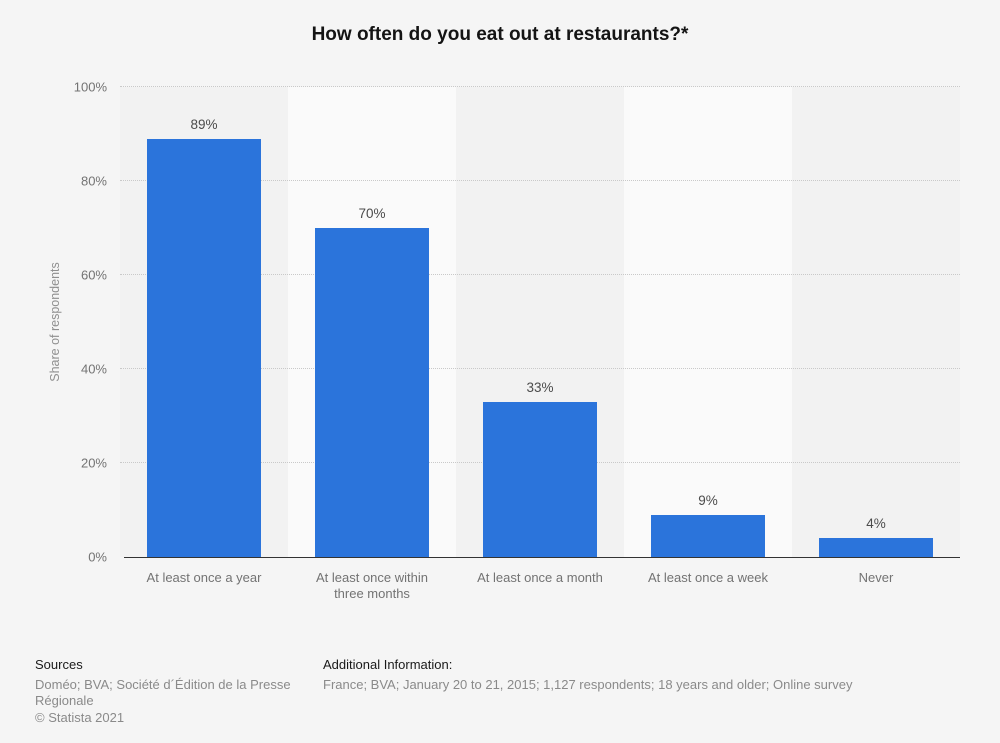 The height and width of the screenshot is (743, 1000). What do you see at coordinates (542, 557) in the screenshot?
I see `x-axis-line` at bounding box center [542, 557].